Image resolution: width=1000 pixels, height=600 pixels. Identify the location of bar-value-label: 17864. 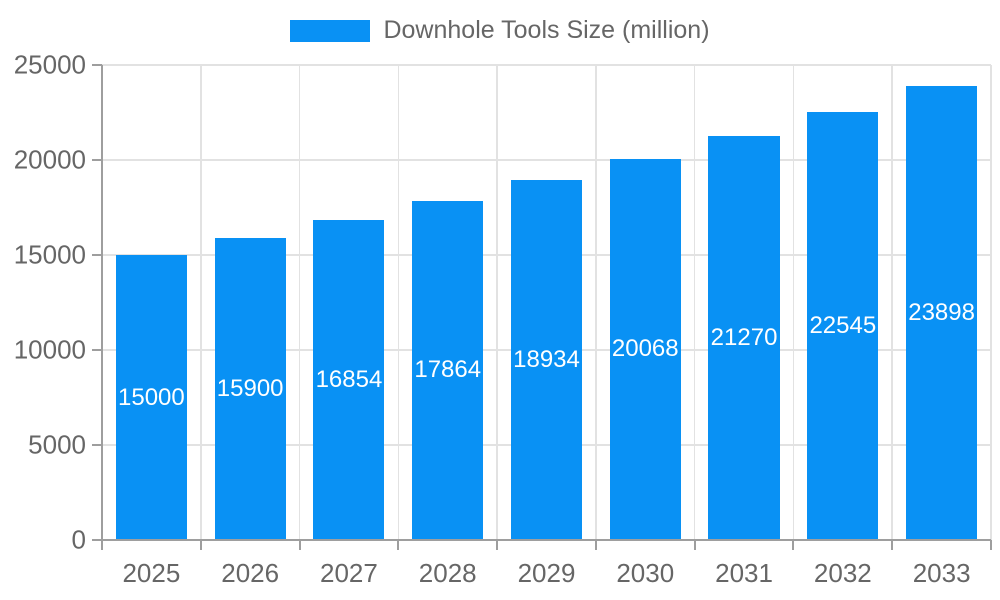
(448, 370).